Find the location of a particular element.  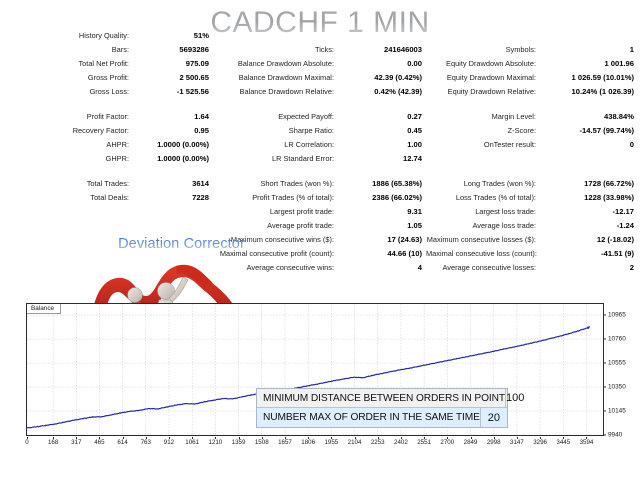

stats-label: LR Correlation: is located at coordinates (309, 144).